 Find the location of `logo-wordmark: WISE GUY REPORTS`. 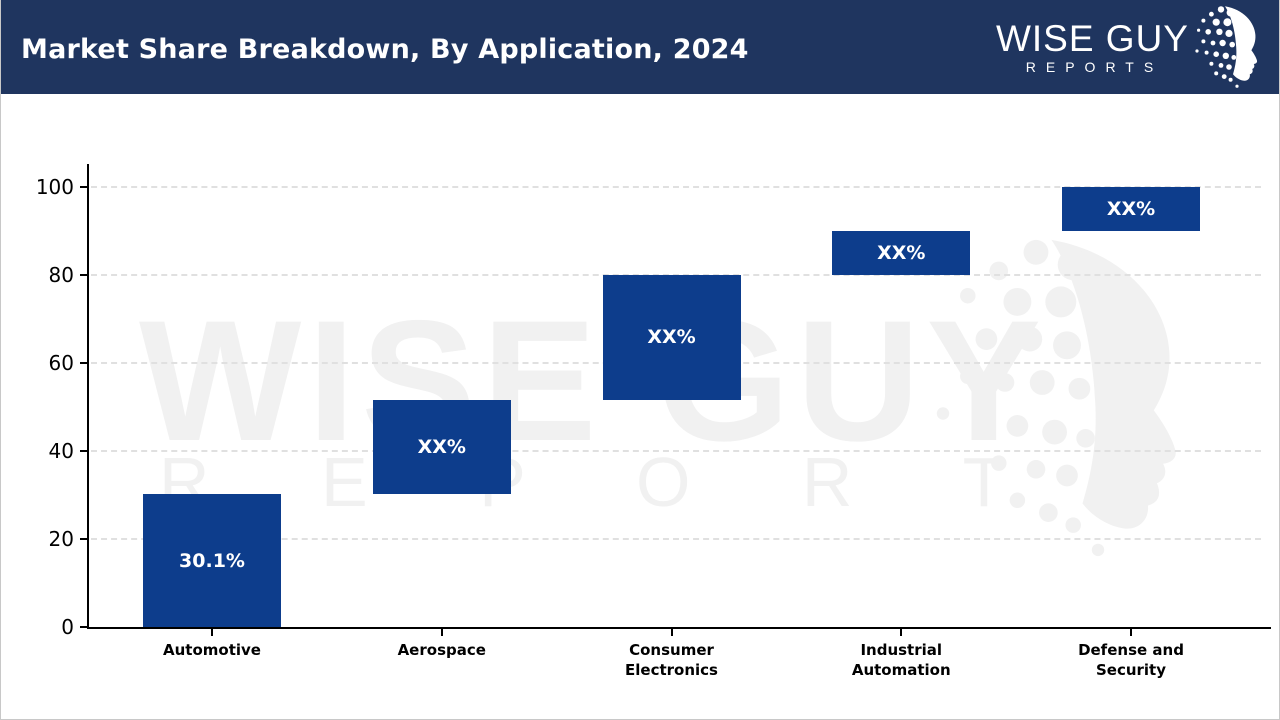

logo-wordmark: WISE GUY REPORTS is located at coordinates (1092, 46).